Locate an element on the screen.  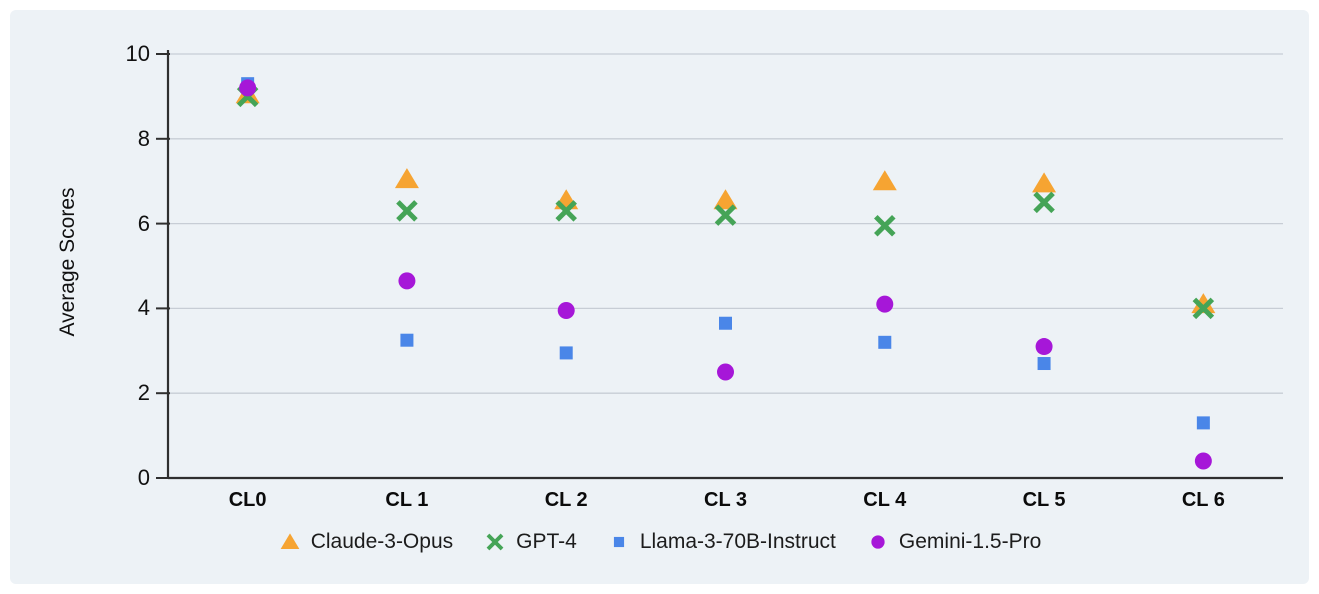
y-tick-label: 2 is located at coordinates (143, 393).